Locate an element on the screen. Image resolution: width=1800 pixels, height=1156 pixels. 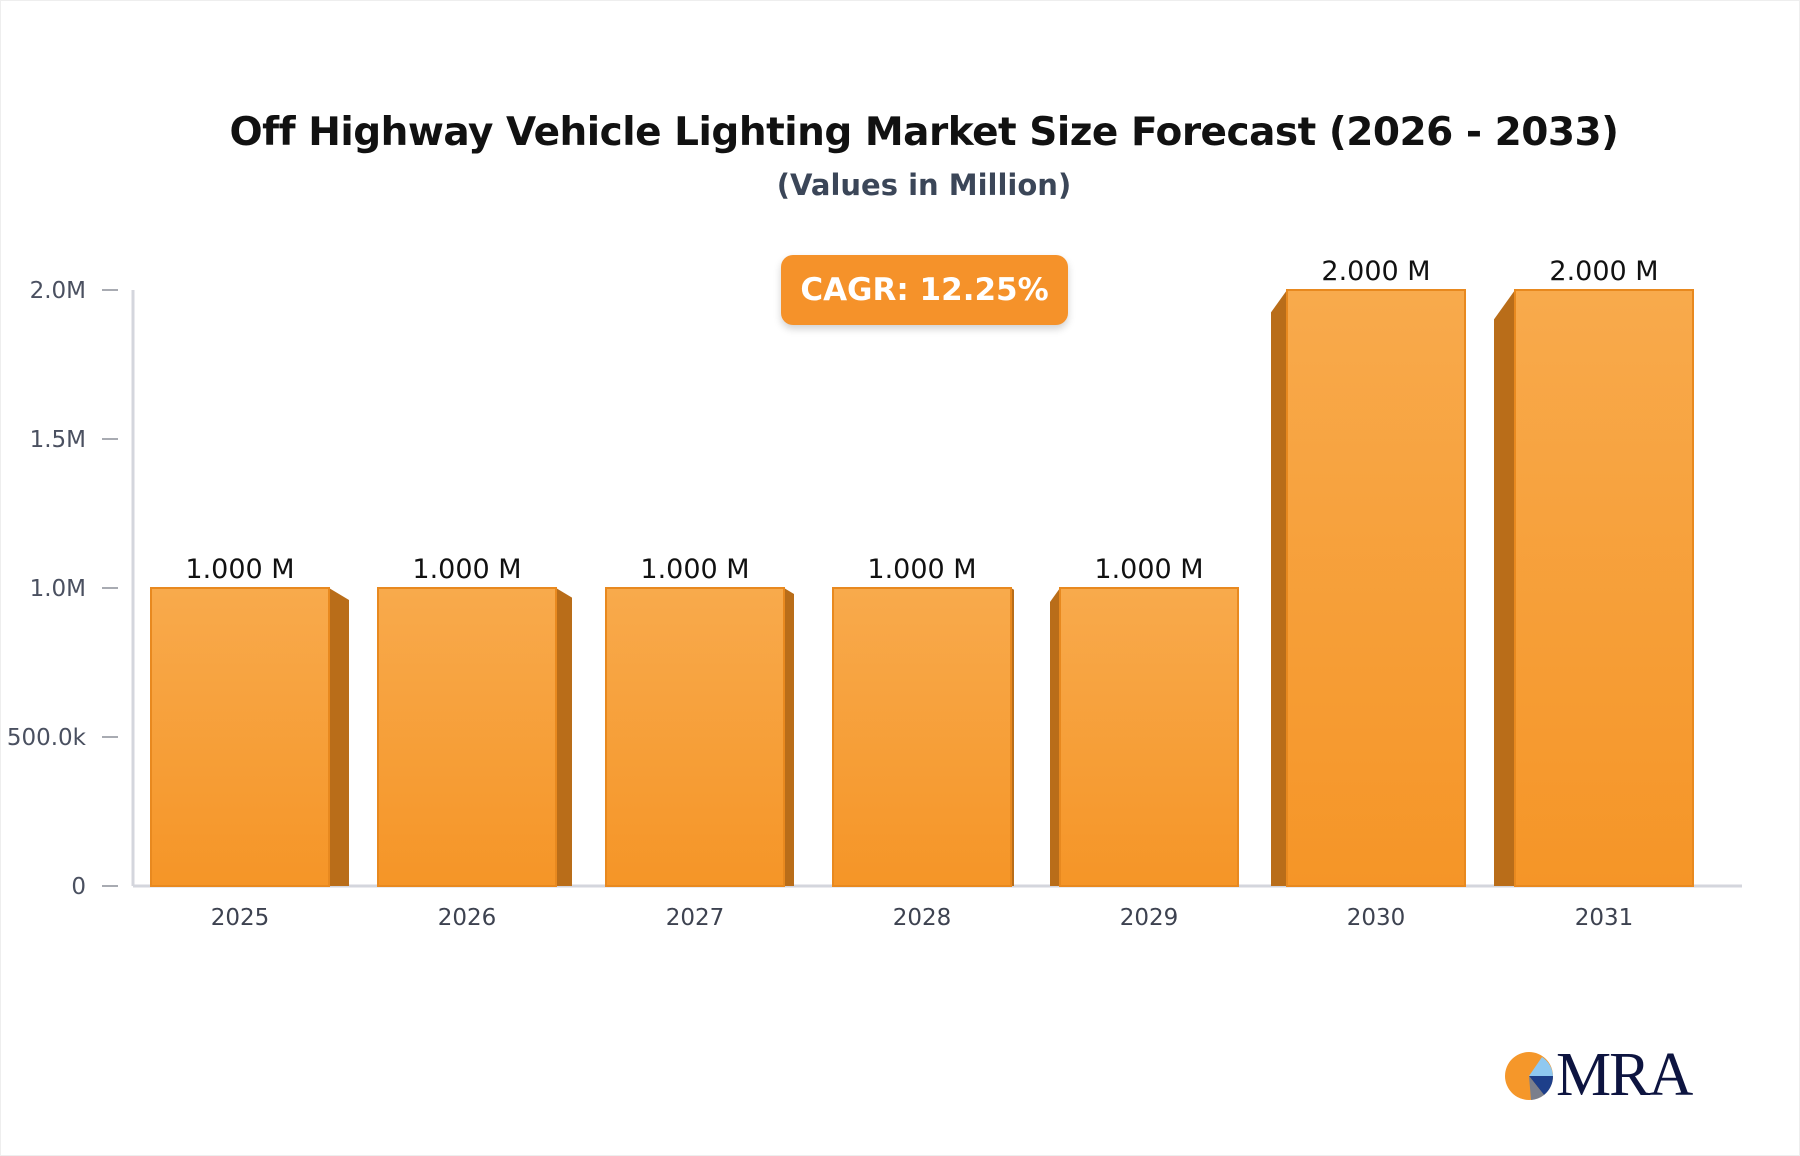
bar-2026: 1.000 M is located at coordinates (474, 720).